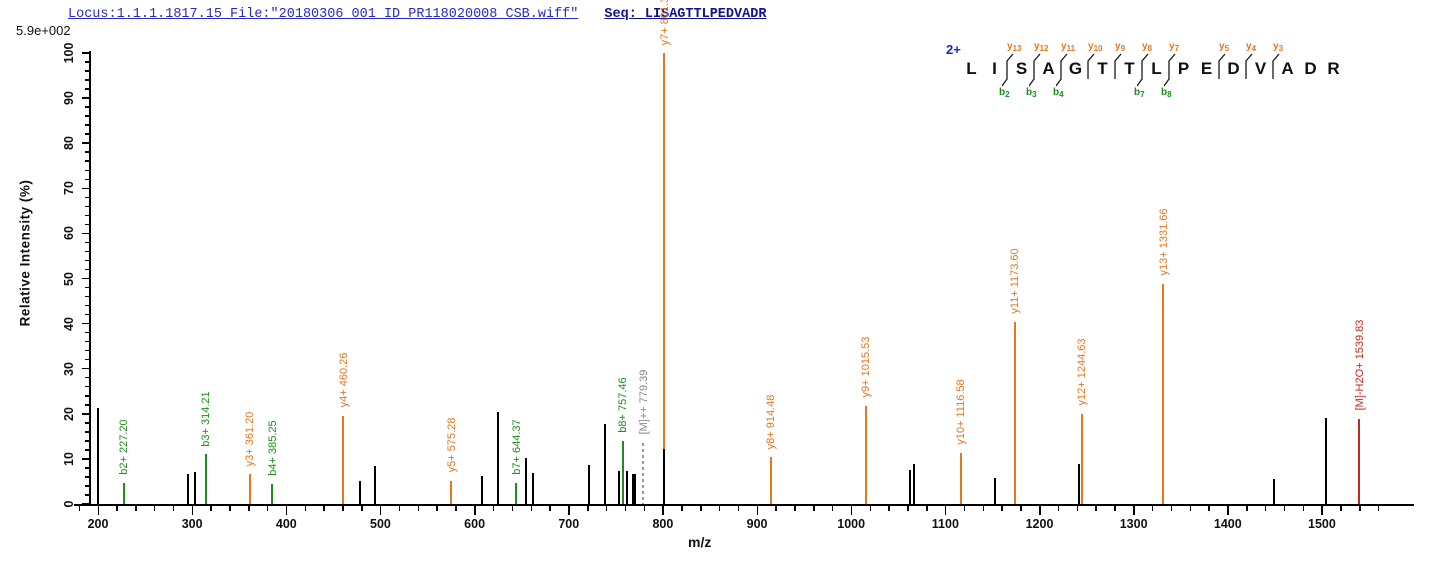 The image size is (1436, 562). I want to click on x-axis-title: m/z, so click(700, 542).